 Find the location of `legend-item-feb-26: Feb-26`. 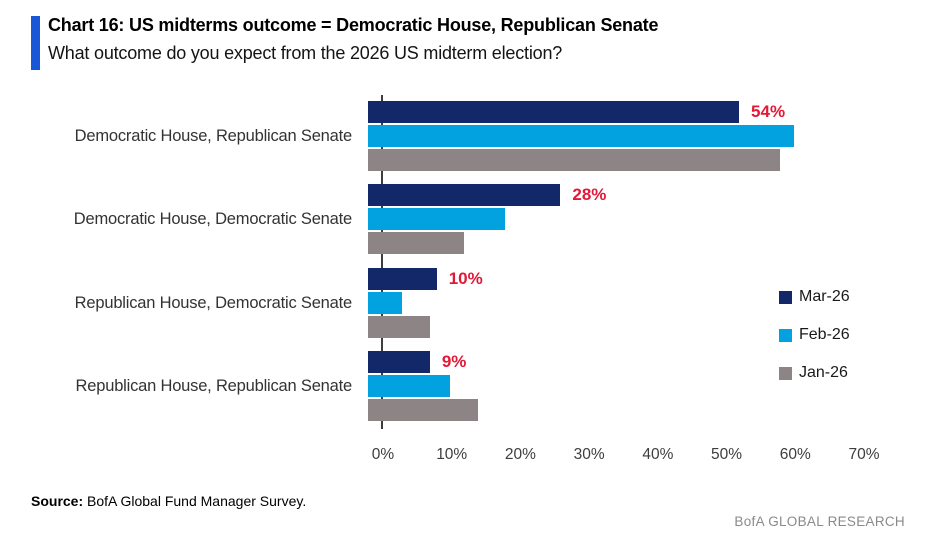

legend-item-feb-26: Feb-26 is located at coordinates (814, 335).